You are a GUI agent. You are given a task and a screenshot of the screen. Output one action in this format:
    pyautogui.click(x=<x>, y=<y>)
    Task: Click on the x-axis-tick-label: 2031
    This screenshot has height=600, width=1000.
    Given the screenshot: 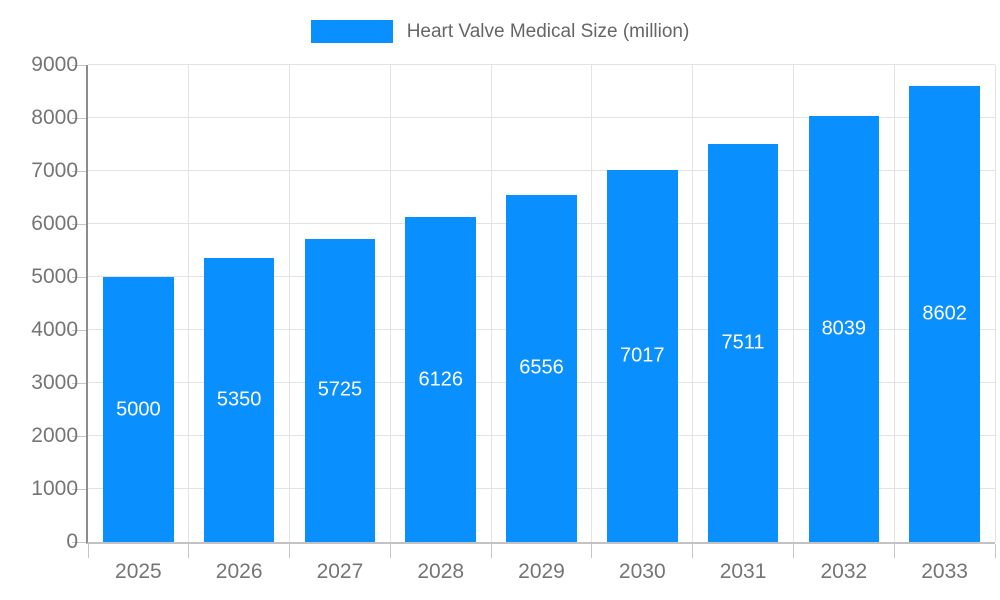 What is the action you would take?
    pyautogui.click(x=743, y=571)
    